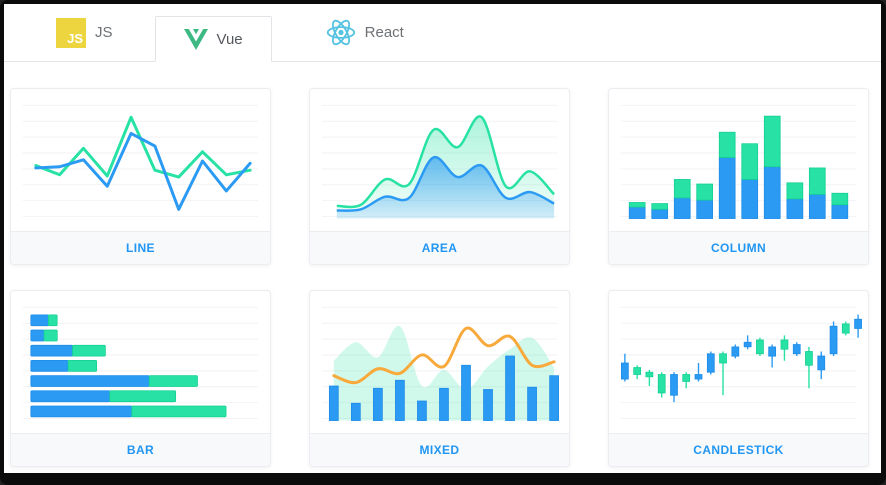 This screenshot has width=886, height=485. I want to click on card-label-column: COLUMN, so click(738, 248).